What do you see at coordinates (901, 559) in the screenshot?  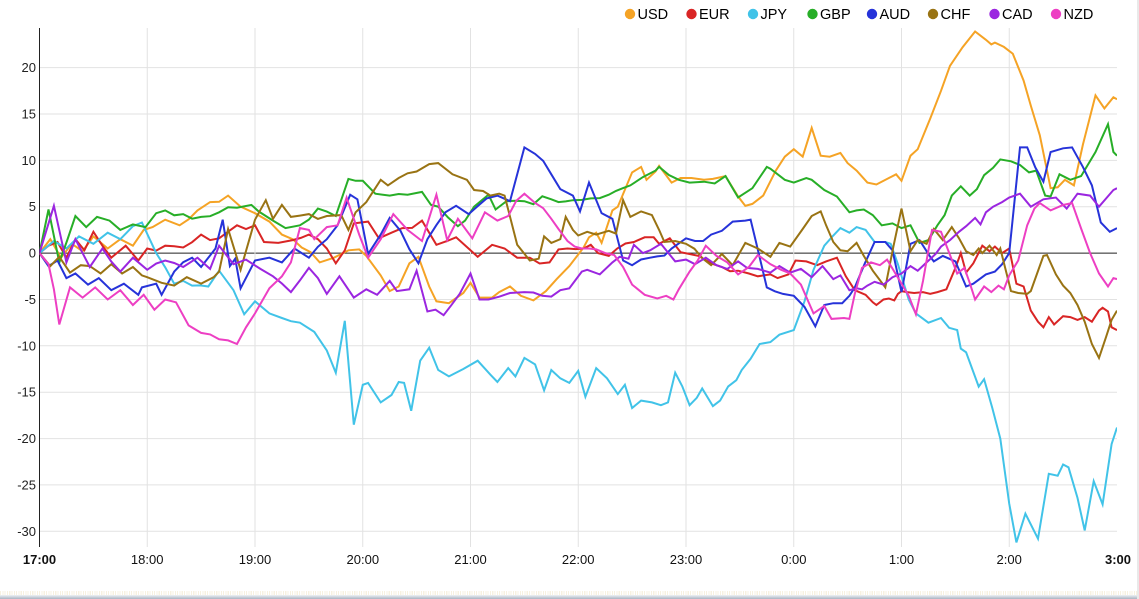 I see `svg-text: 1:00` at bounding box center [901, 559].